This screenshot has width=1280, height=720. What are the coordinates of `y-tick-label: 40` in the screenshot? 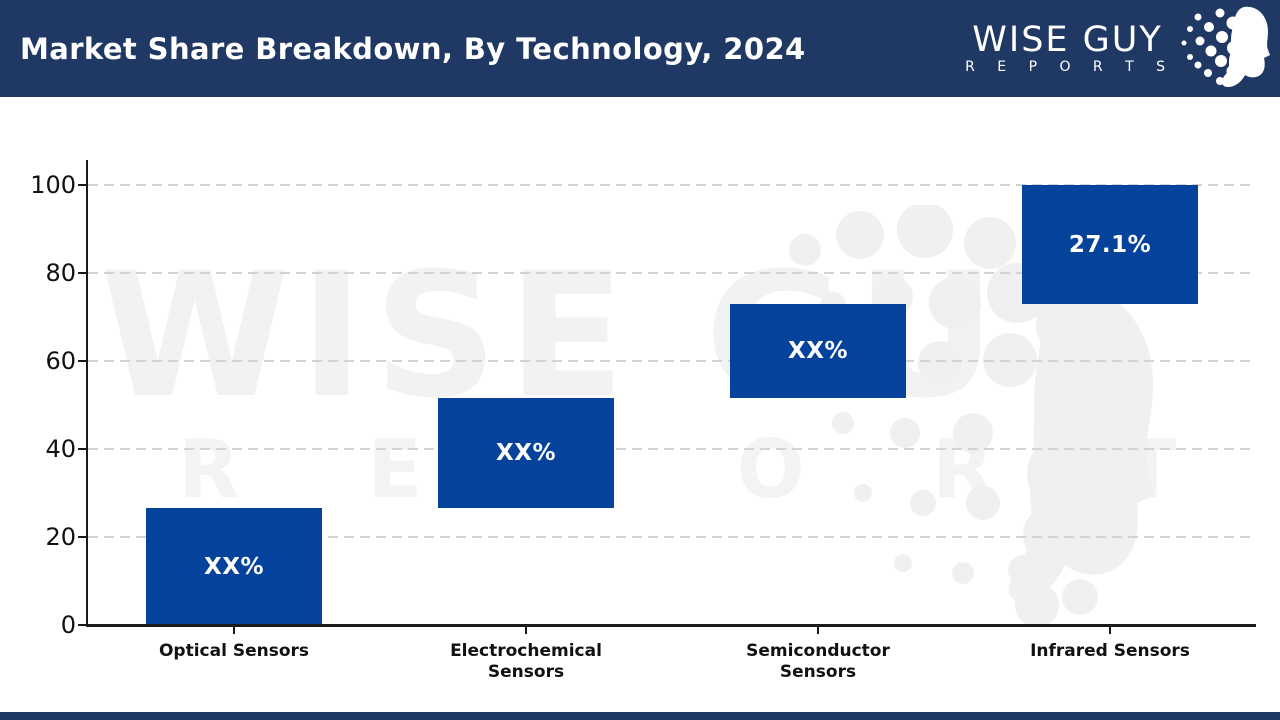 It's located at (60, 449).